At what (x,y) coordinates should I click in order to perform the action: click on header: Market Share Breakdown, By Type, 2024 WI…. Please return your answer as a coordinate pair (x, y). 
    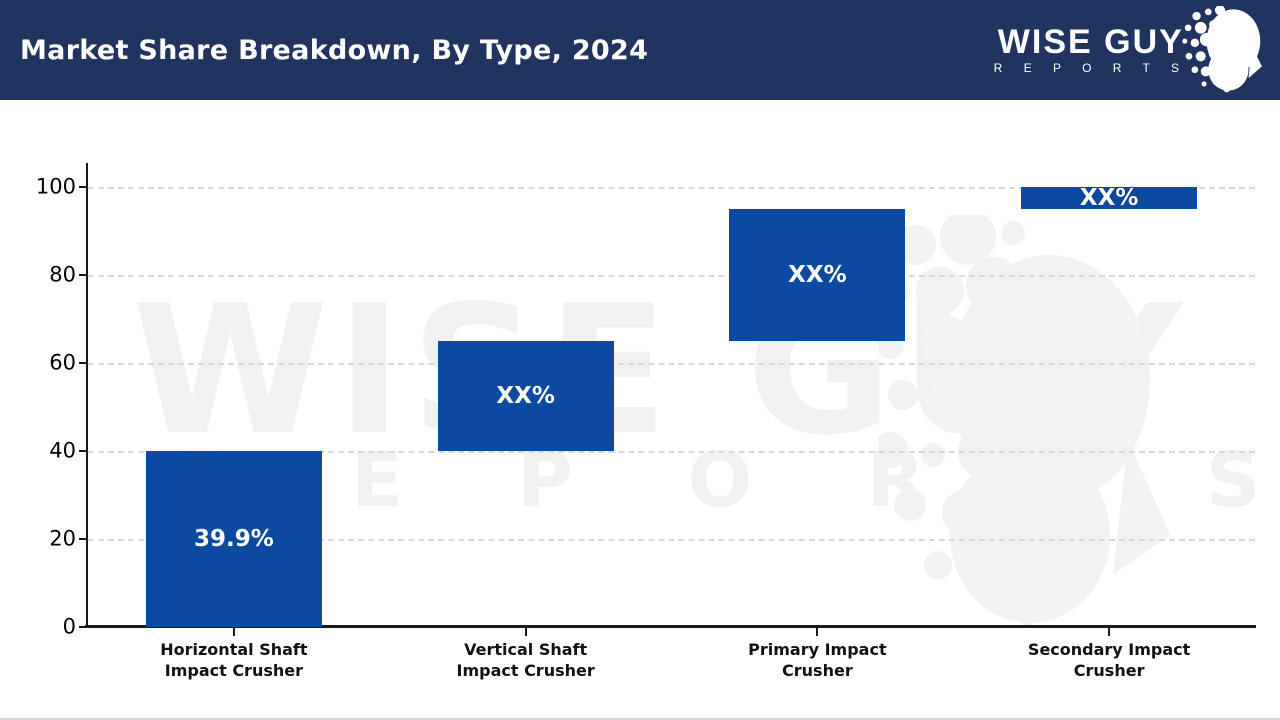
    Looking at the image, I should click on (640, 50).